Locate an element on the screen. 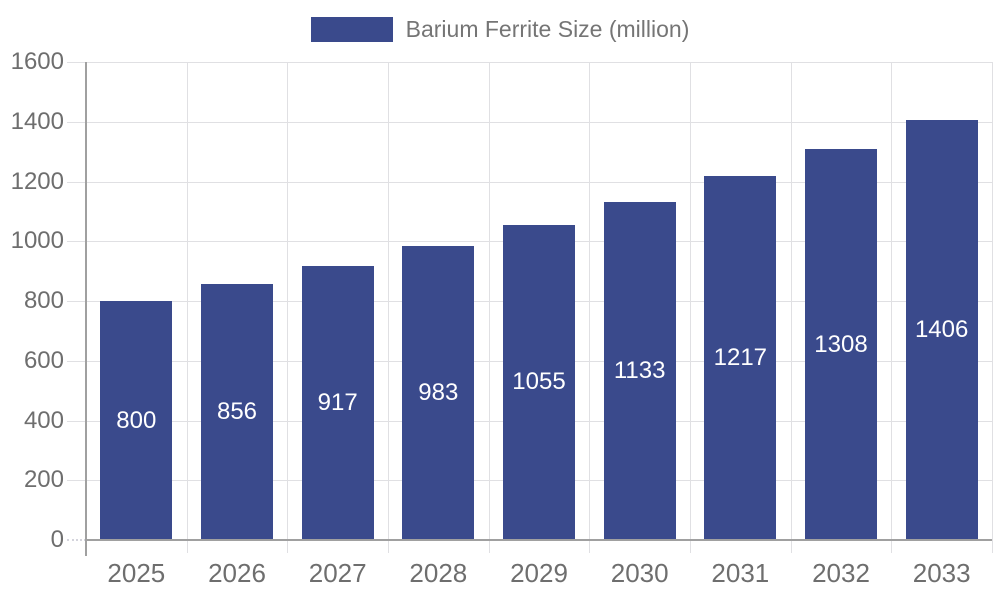 The width and height of the screenshot is (1000, 600). bar: 800 is located at coordinates (136, 420).